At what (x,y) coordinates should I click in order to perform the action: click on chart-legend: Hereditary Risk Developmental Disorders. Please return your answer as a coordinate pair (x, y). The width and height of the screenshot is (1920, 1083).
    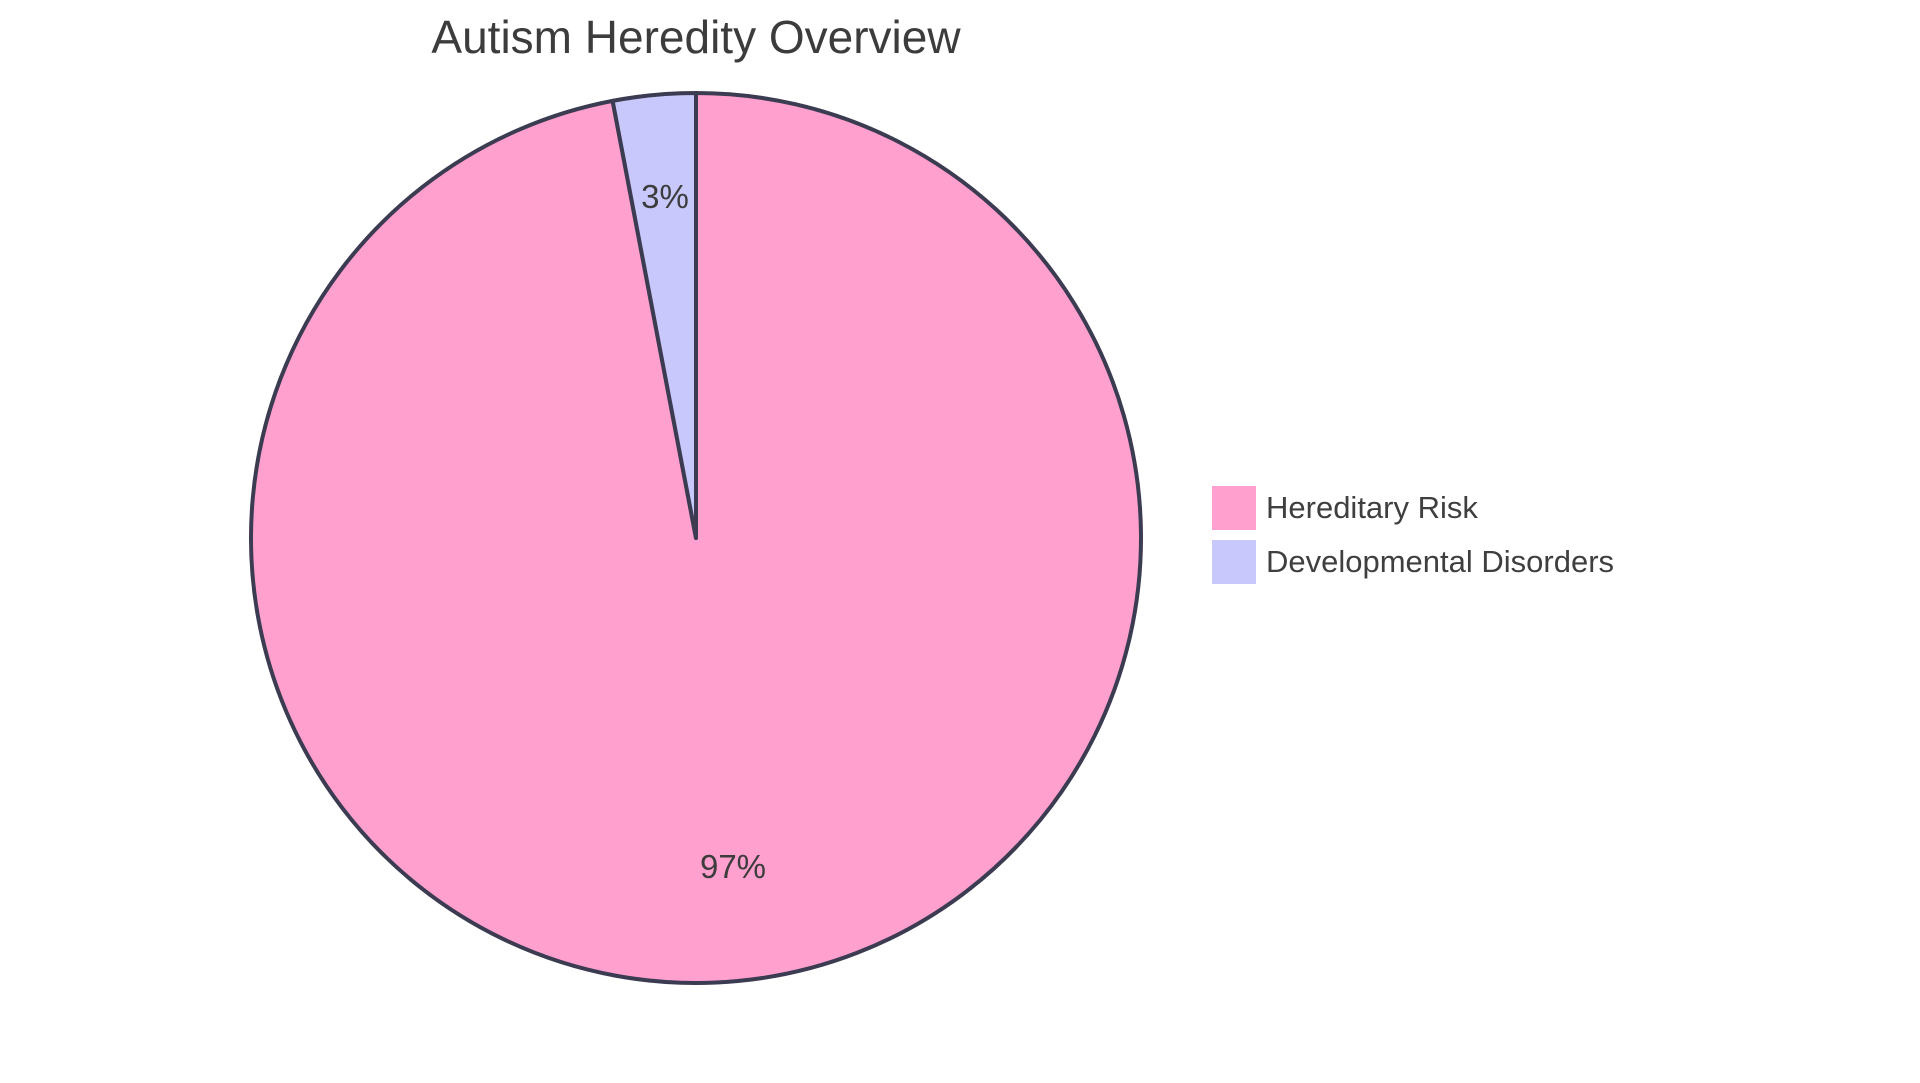
    Looking at the image, I should click on (1413, 535).